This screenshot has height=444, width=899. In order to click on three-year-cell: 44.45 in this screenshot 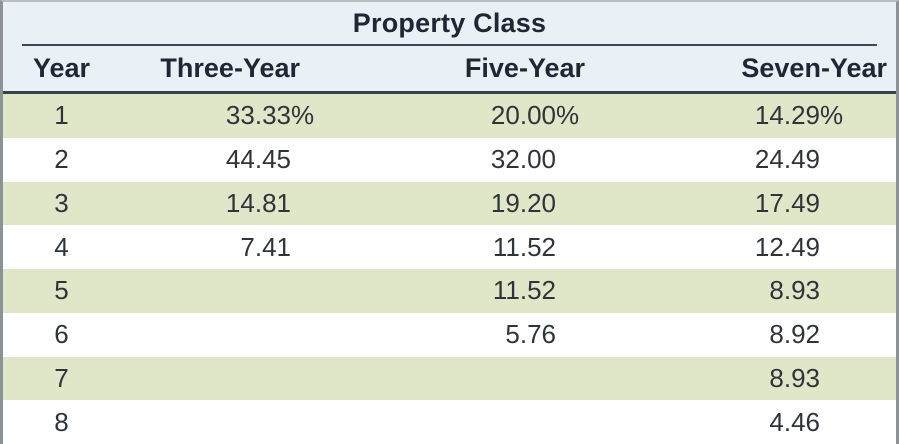, I will do `click(225, 159)`.